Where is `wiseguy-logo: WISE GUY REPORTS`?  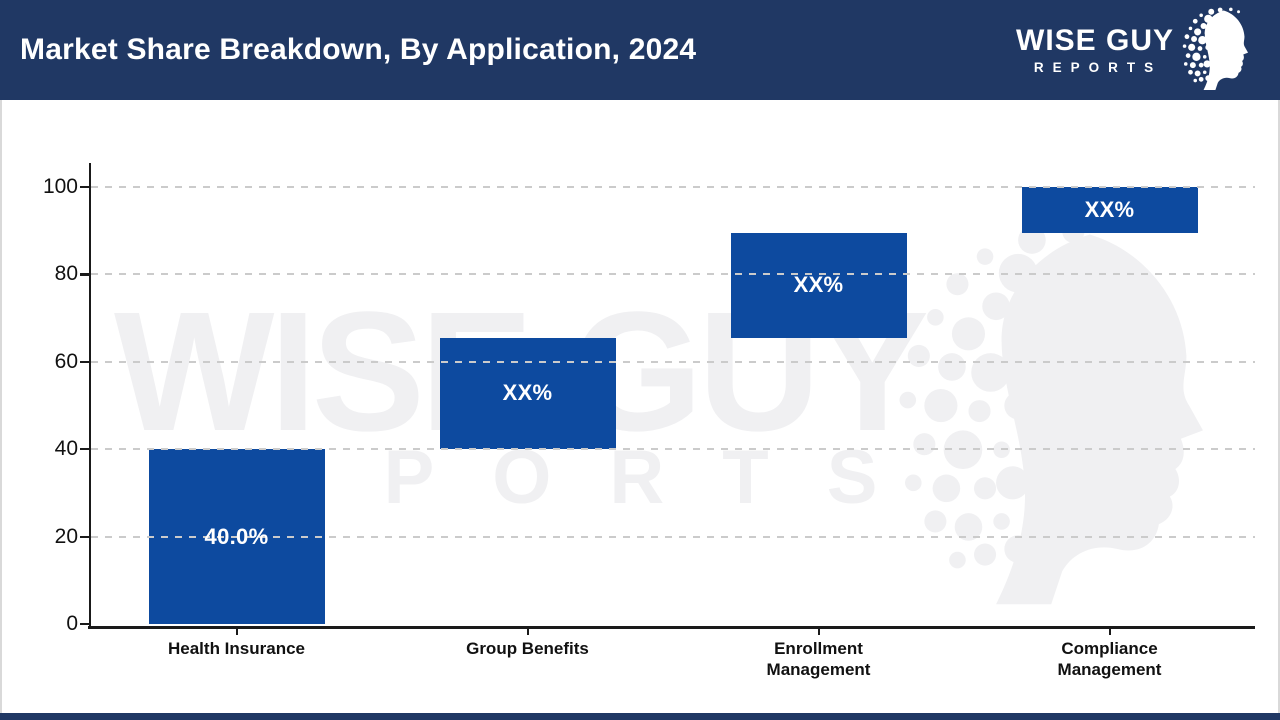
wiseguy-logo: WISE GUY REPORTS is located at coordinates (1144, 50).